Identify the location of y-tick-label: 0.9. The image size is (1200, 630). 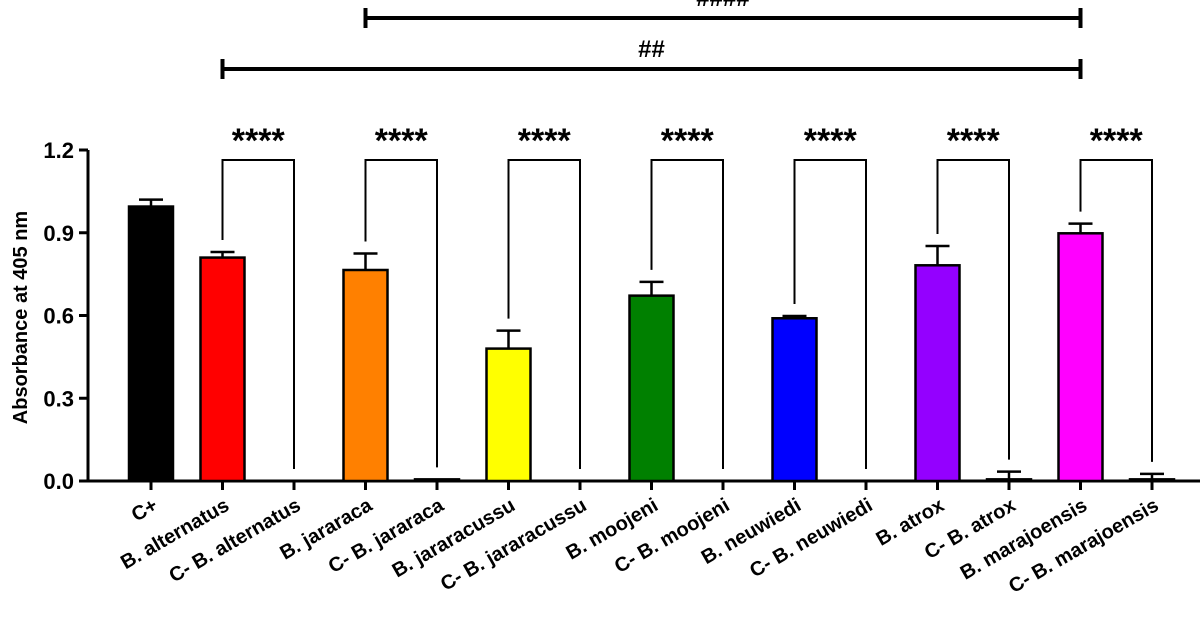
(58, 233).